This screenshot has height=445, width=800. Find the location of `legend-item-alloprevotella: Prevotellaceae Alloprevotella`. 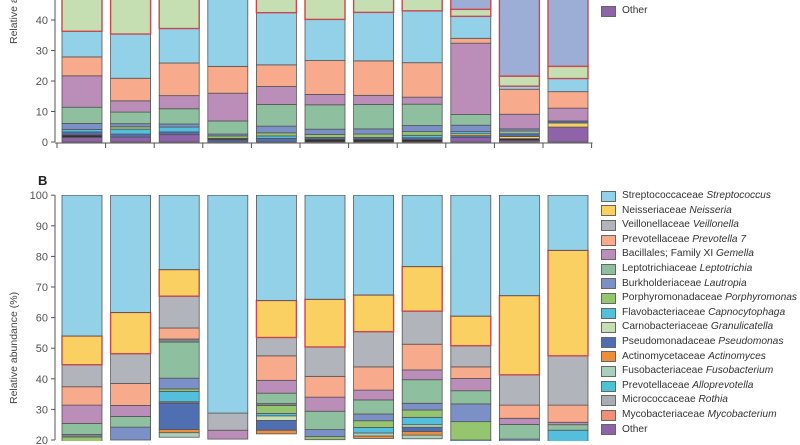

legend-item-alloprevotella: Prevotellaceae Alloprevotella is located at coordinates (699, 386).